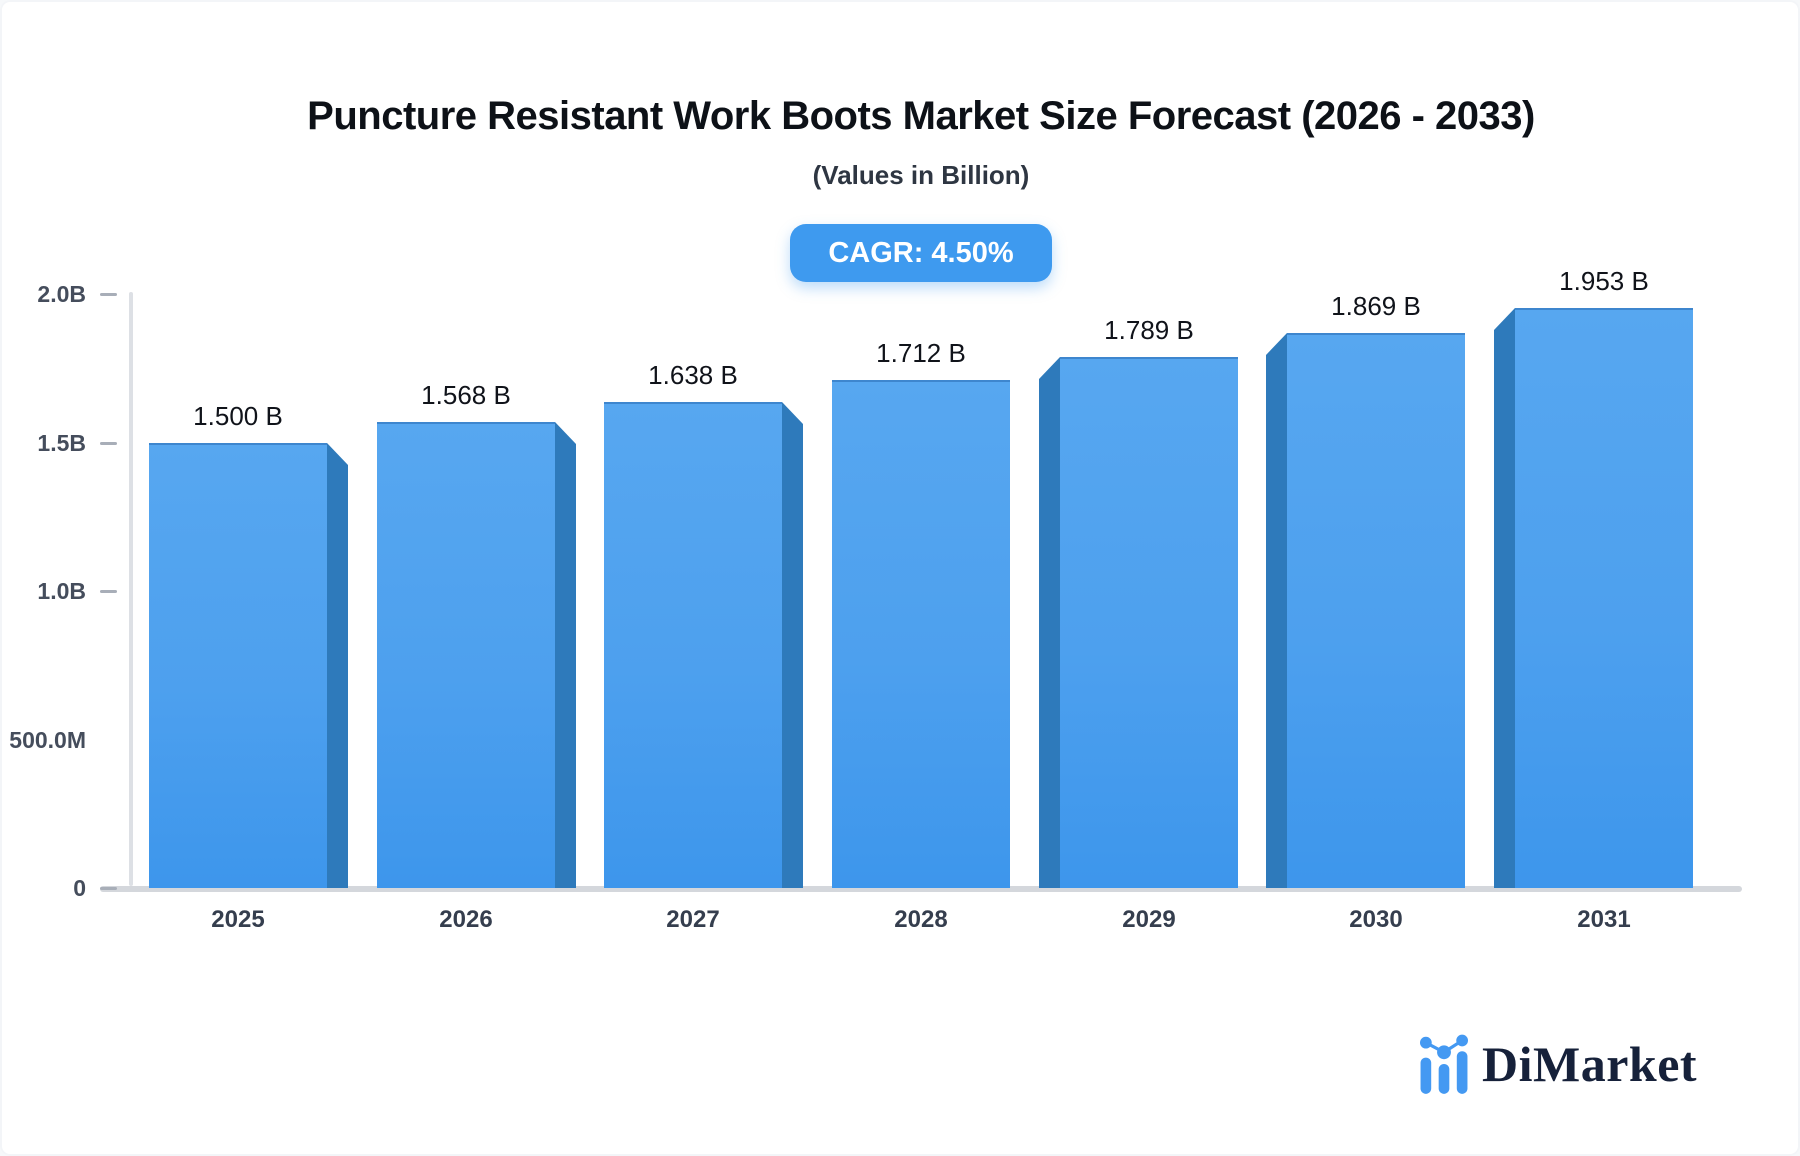 Image resolution: width=1800 pixels, height=1156 pixels. What do you see at coordinates (921, 889) in the screenshot?
I see `x-axis-baseline` at bounding box center [921, 889].